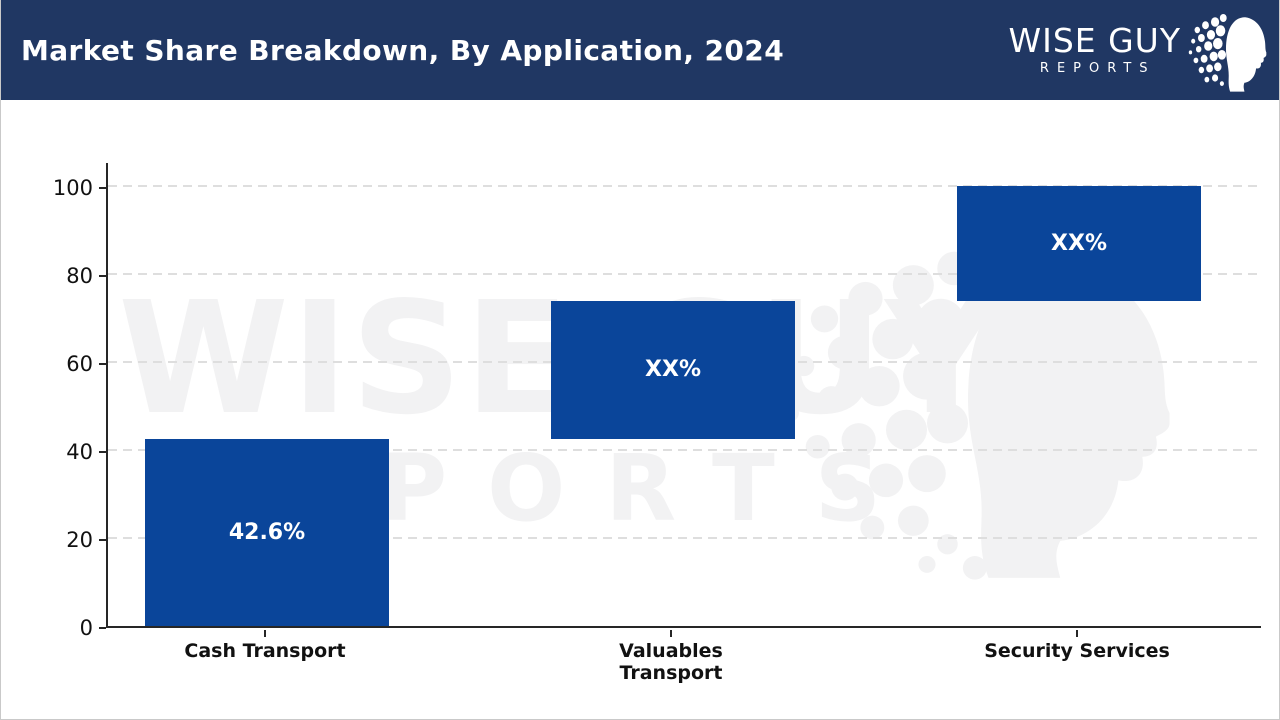 This screenshot has height=720, width=1280. I want to click on logo-text: WISE GUY REPORTS, so click(1094, 48).